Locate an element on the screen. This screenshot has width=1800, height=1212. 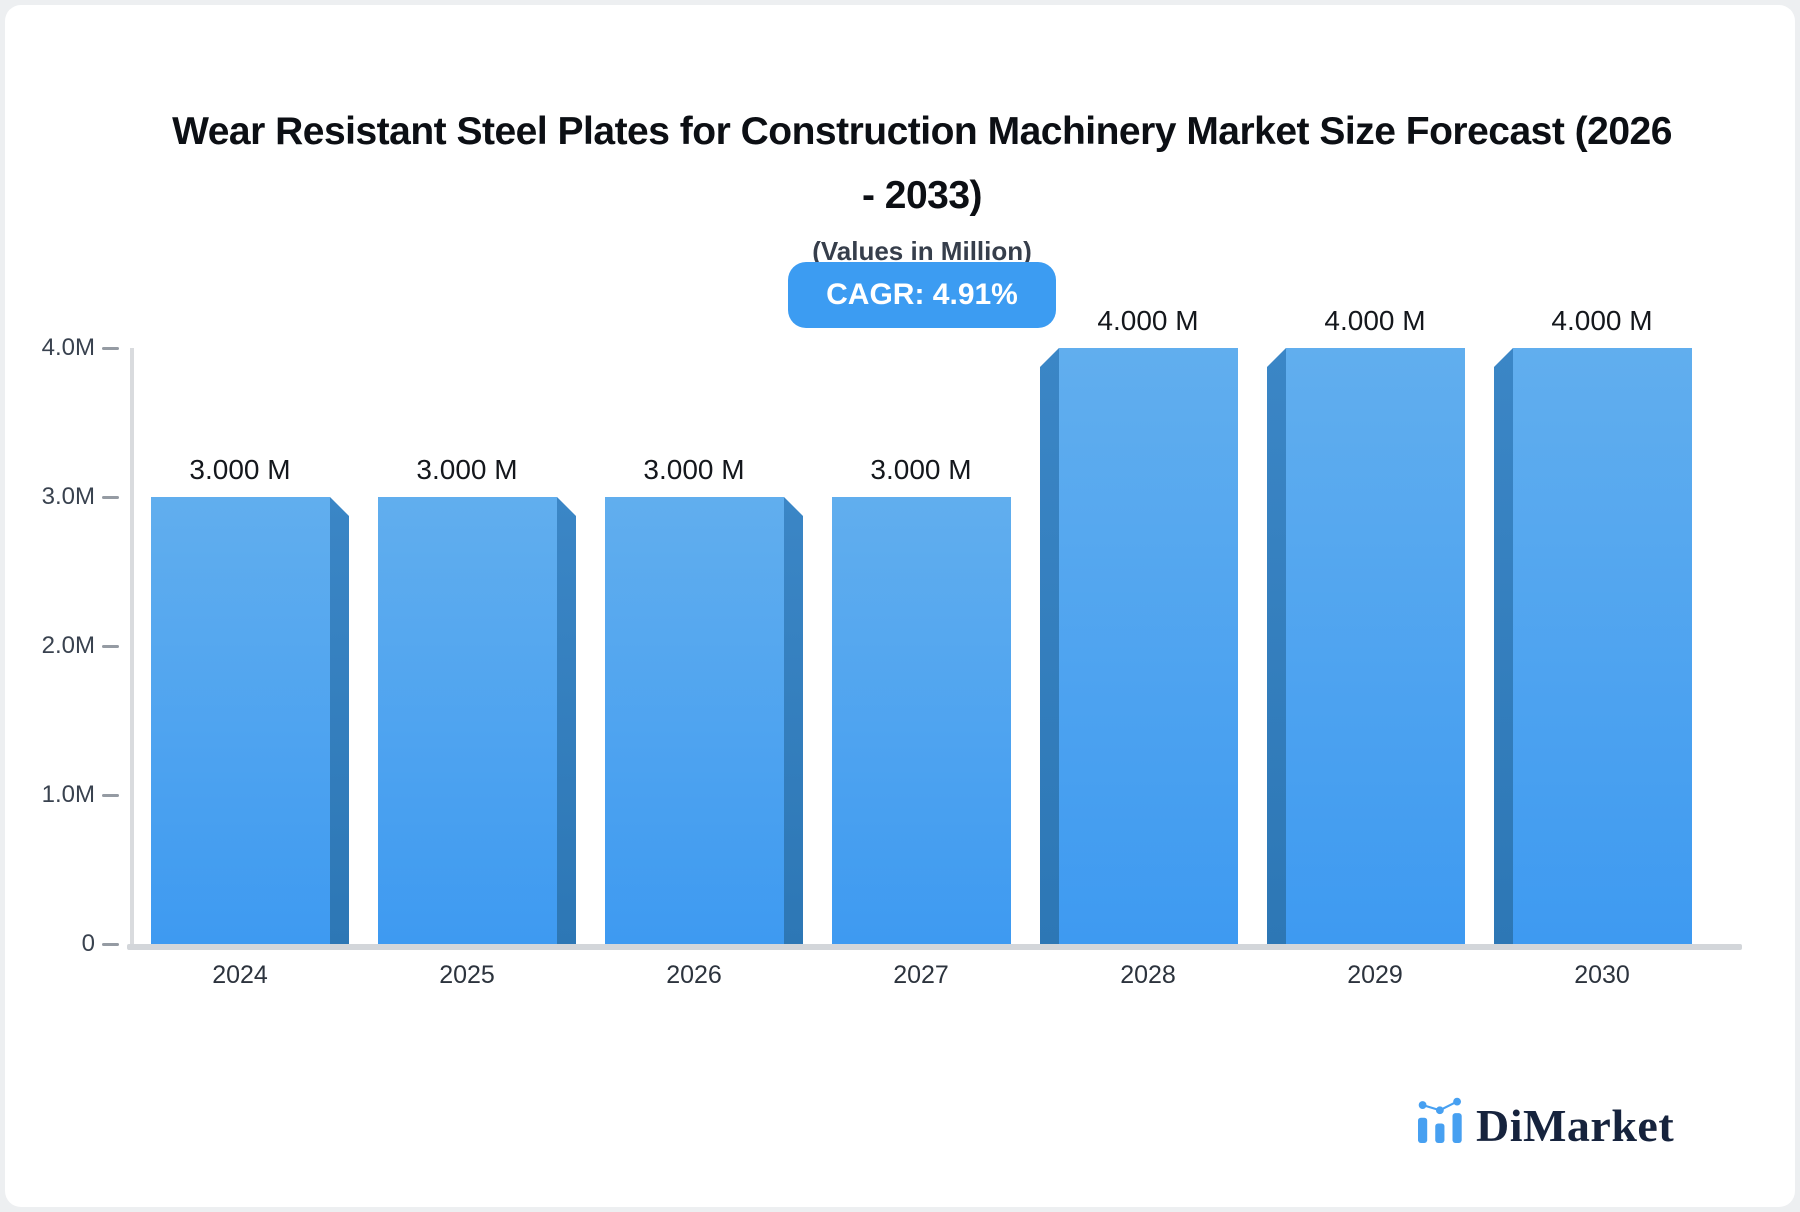
x-axis-baseline is located at coordinates (934, 947).